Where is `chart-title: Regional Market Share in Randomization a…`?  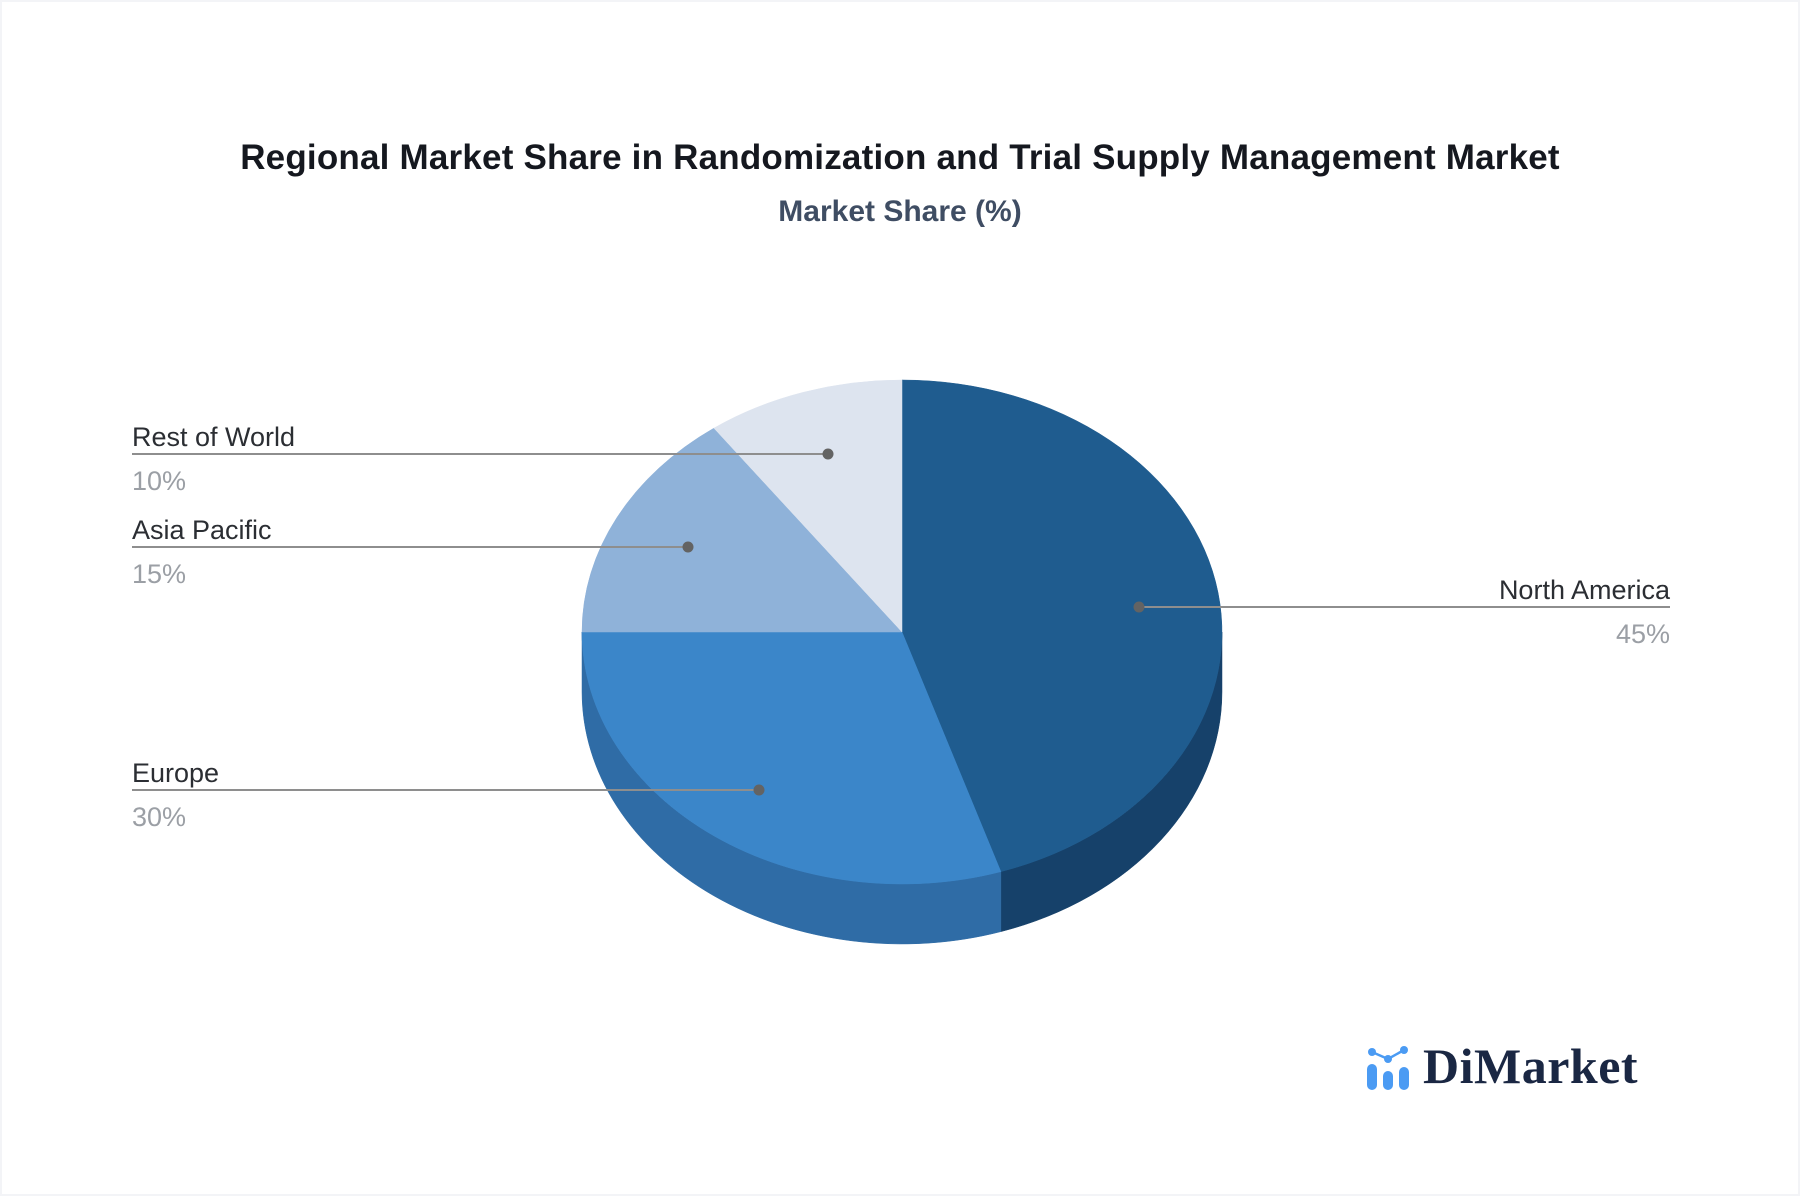 chart-title: Regional Market Share in Randomization a… is located at coordinates (900, 157).